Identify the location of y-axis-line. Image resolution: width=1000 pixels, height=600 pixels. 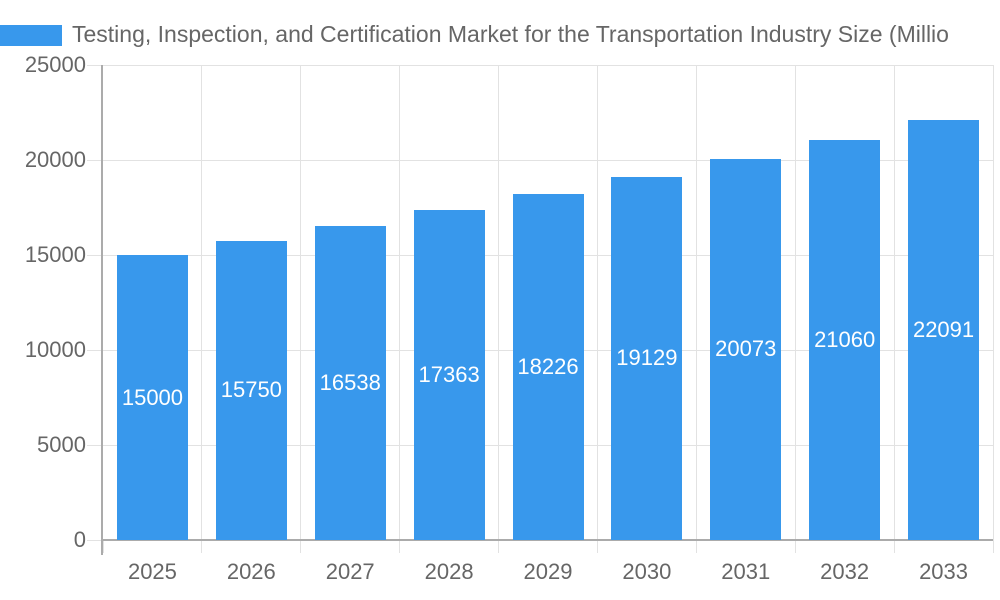
(102, 310).